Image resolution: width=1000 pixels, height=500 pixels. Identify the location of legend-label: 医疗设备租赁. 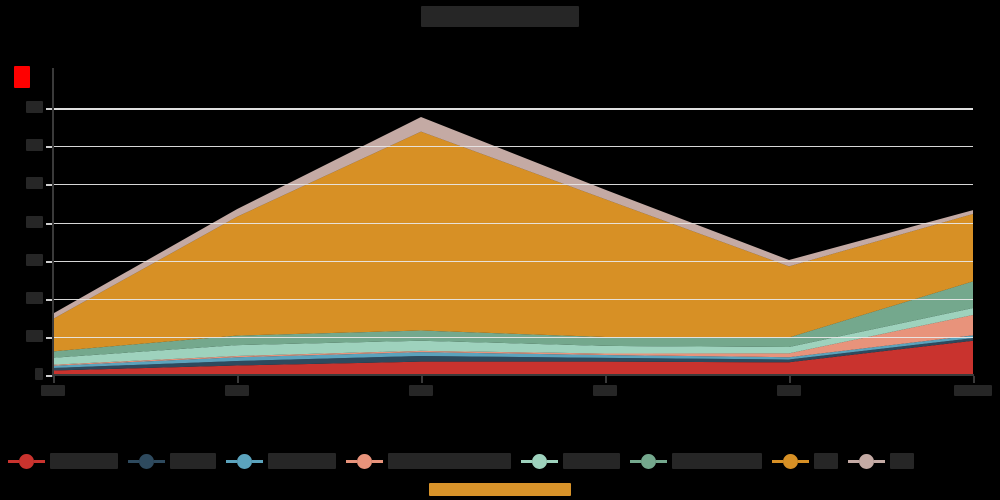
(302, 461).